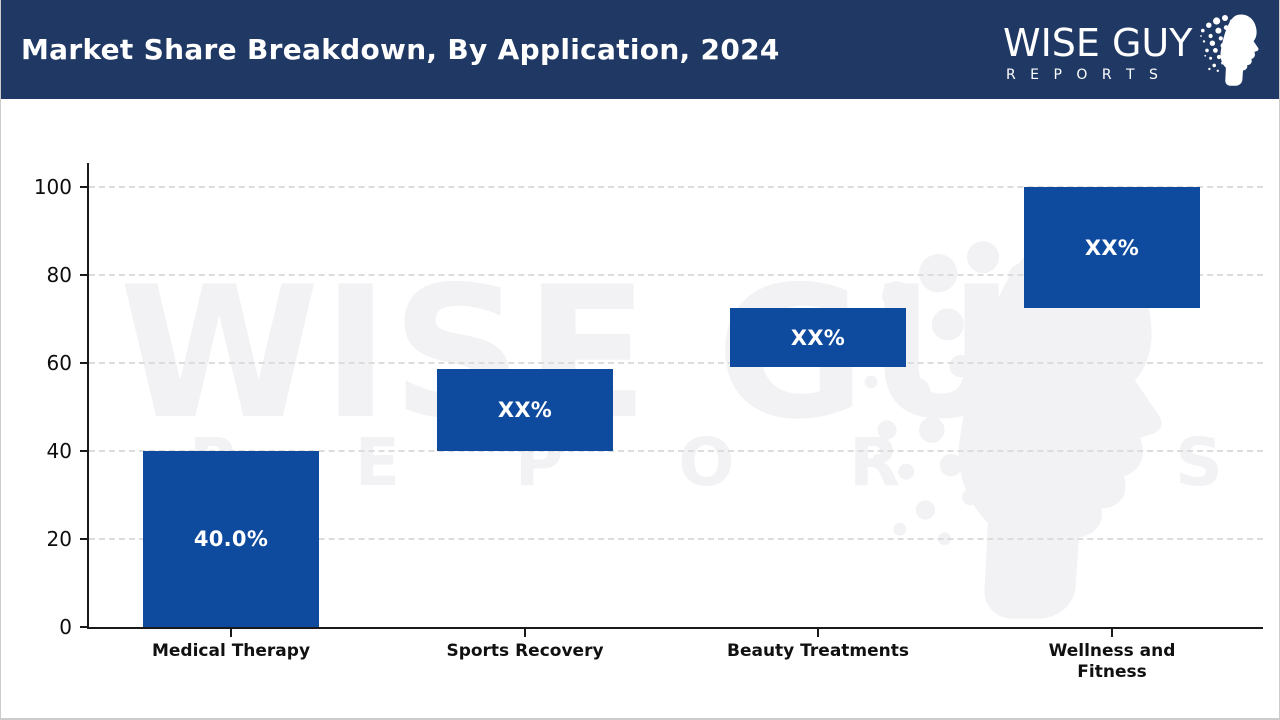  What do you see at coordinates (59, 363) in the screenshot?
I see `y-axis-tick-label: 60` at bounding box center [59, 363].